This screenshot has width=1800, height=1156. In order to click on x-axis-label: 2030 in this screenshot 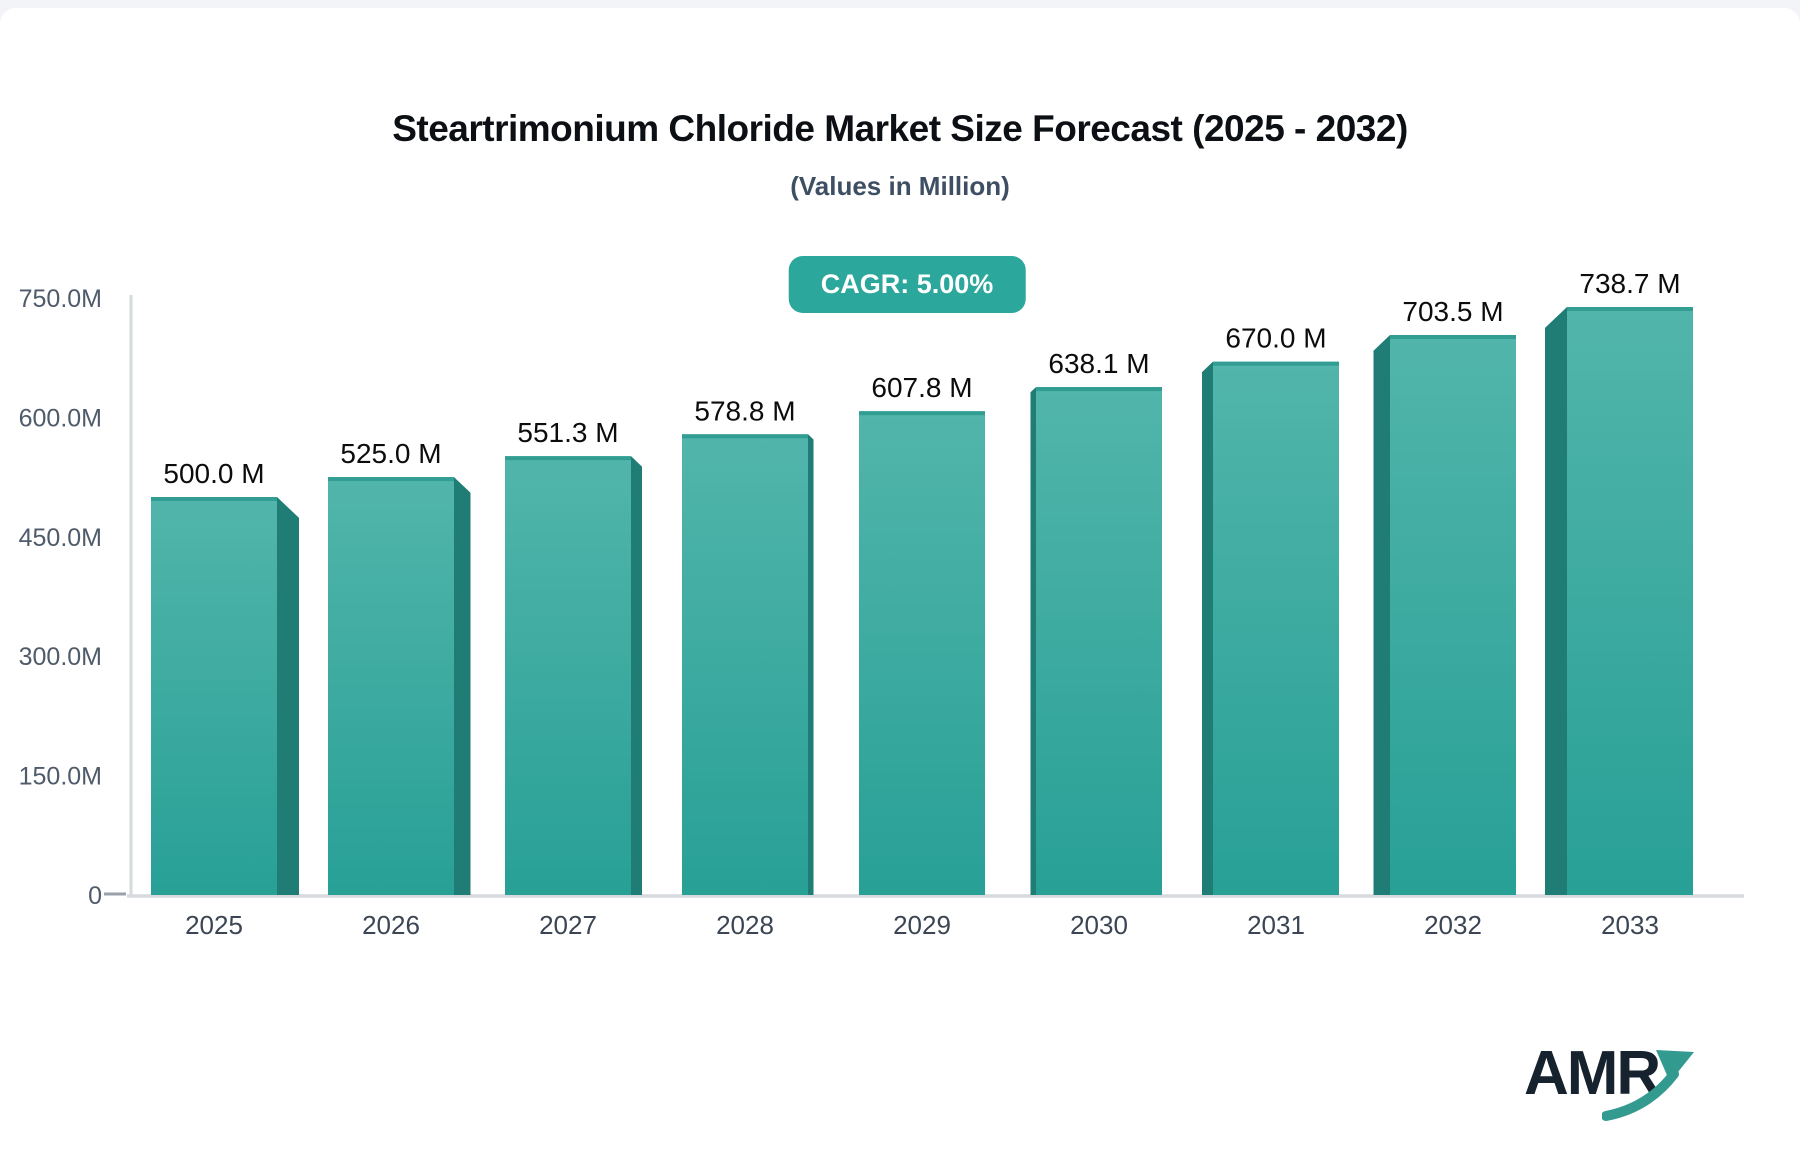, I will do `click(1099, 925)`.